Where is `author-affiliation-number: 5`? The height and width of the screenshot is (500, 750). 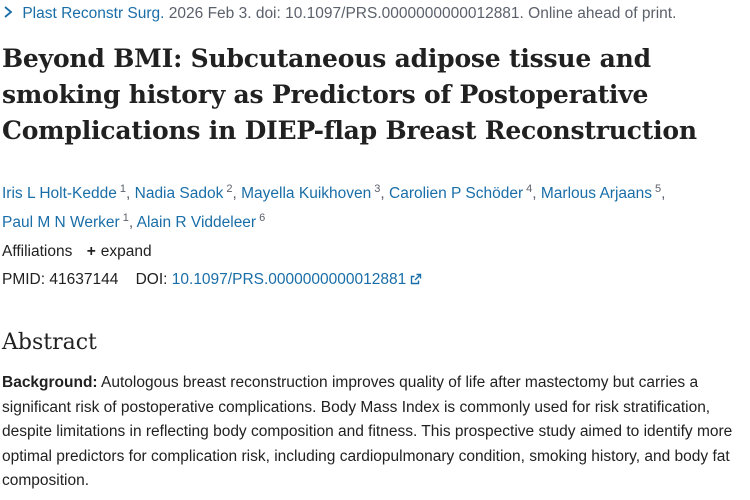 author-affiliation-number: 5 is located at coordinates (658, 189).